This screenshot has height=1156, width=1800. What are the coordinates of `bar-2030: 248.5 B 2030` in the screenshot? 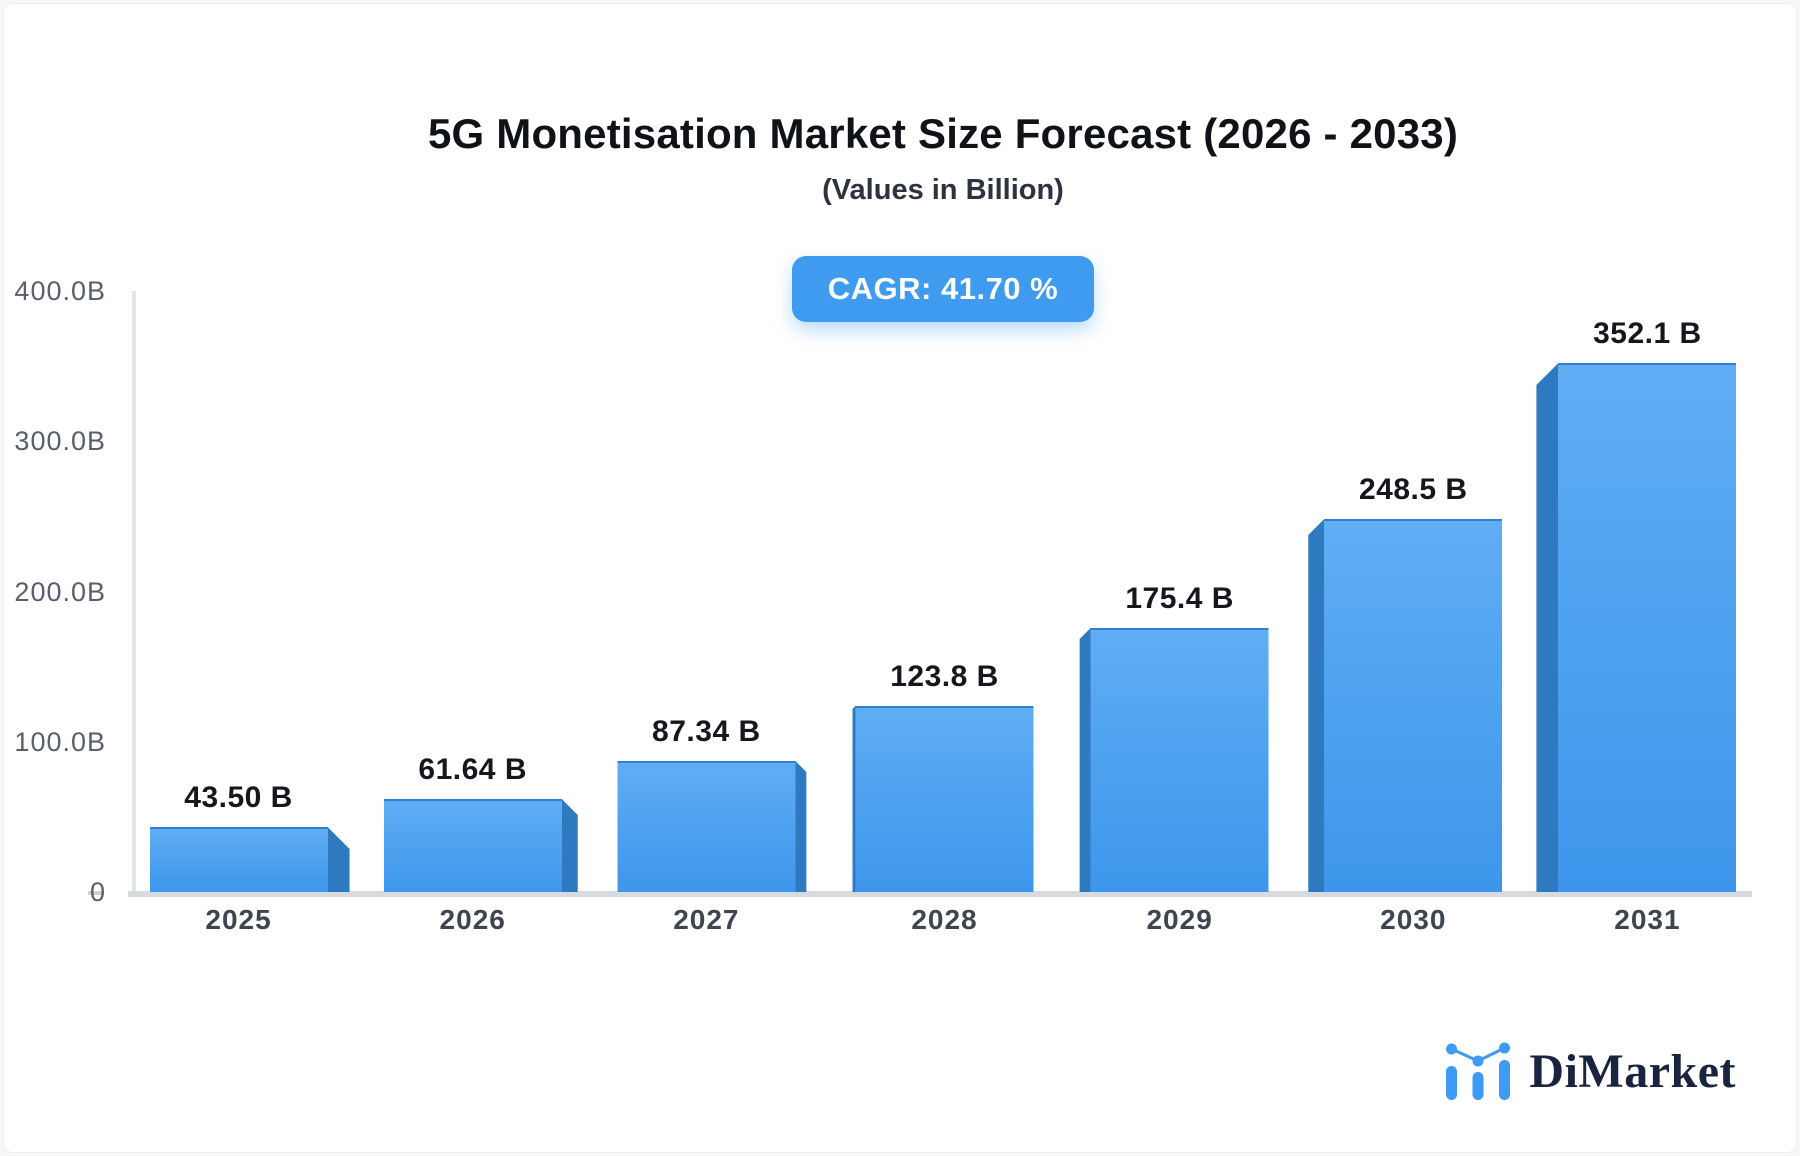 It's located at (1405, 704).